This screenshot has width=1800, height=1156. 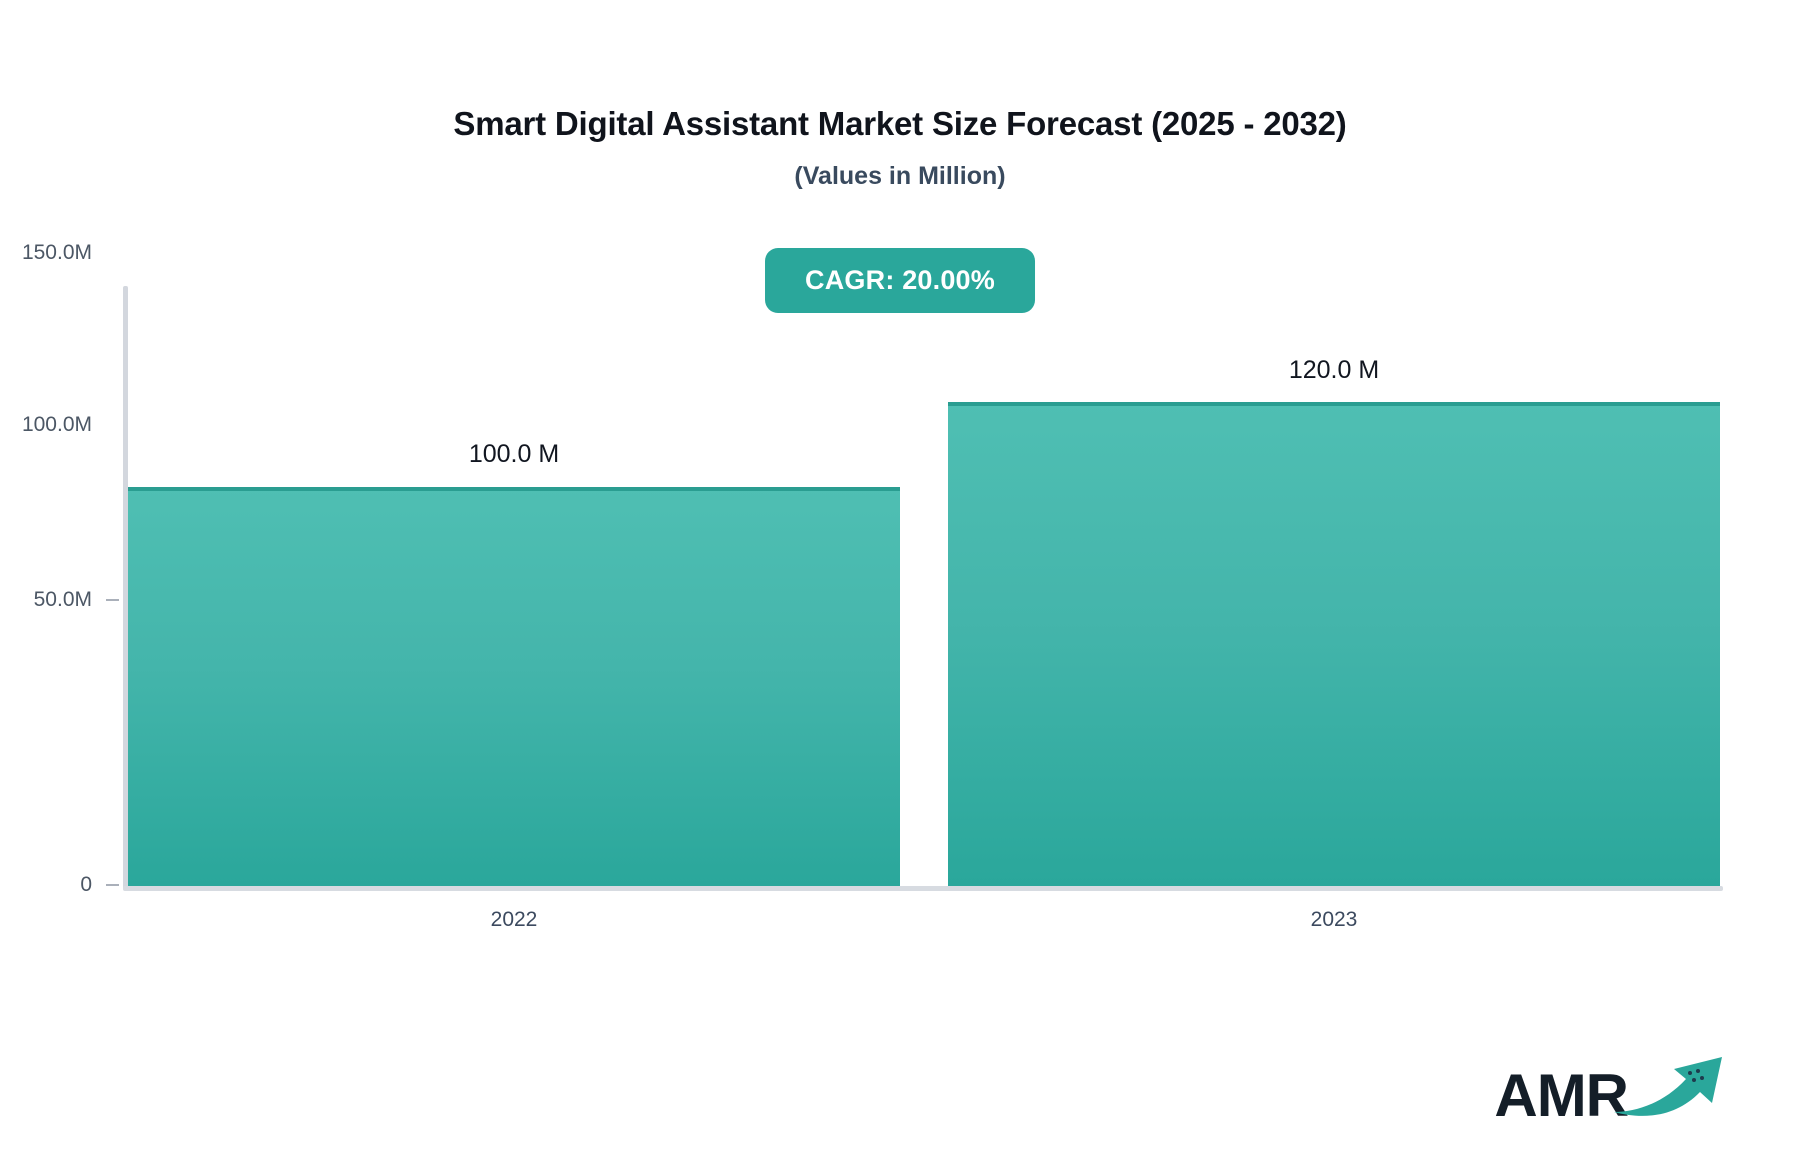 What do you see at coordinates (514, 686) in the screenshot?
I see `bar-2022` at bounding box center [514, 686].